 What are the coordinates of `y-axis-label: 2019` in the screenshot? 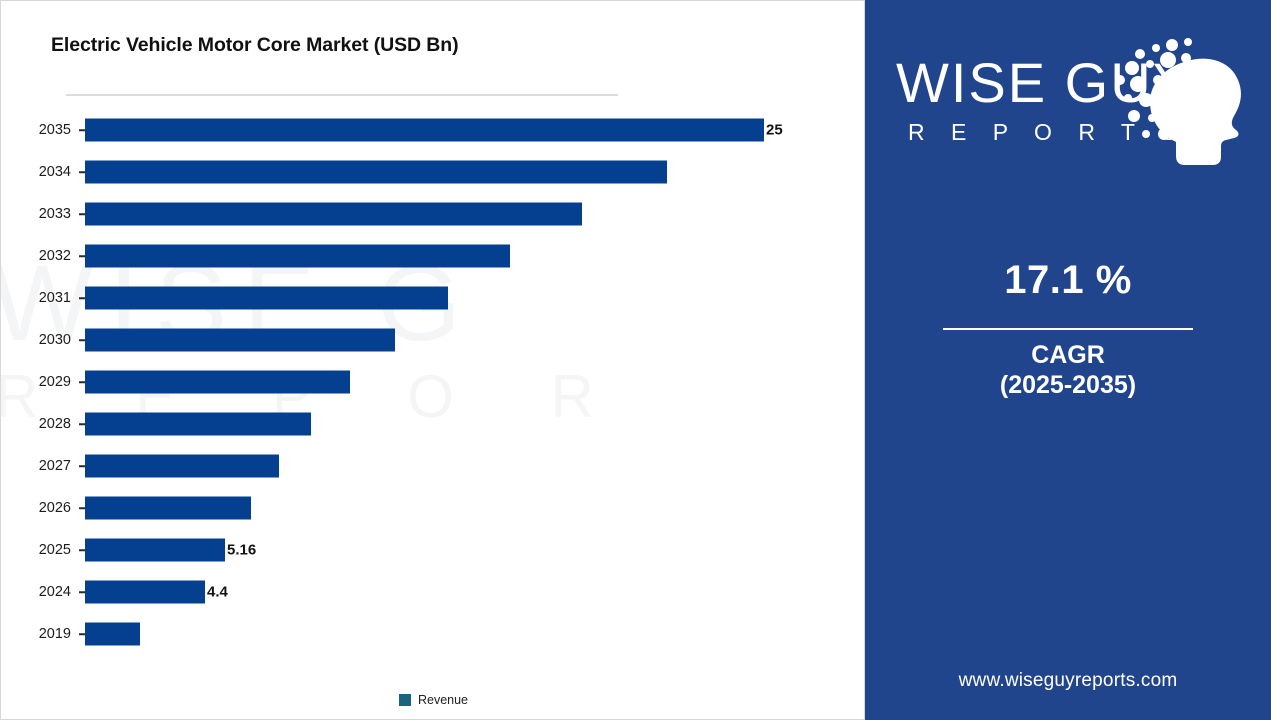 It's located at (54, 634).